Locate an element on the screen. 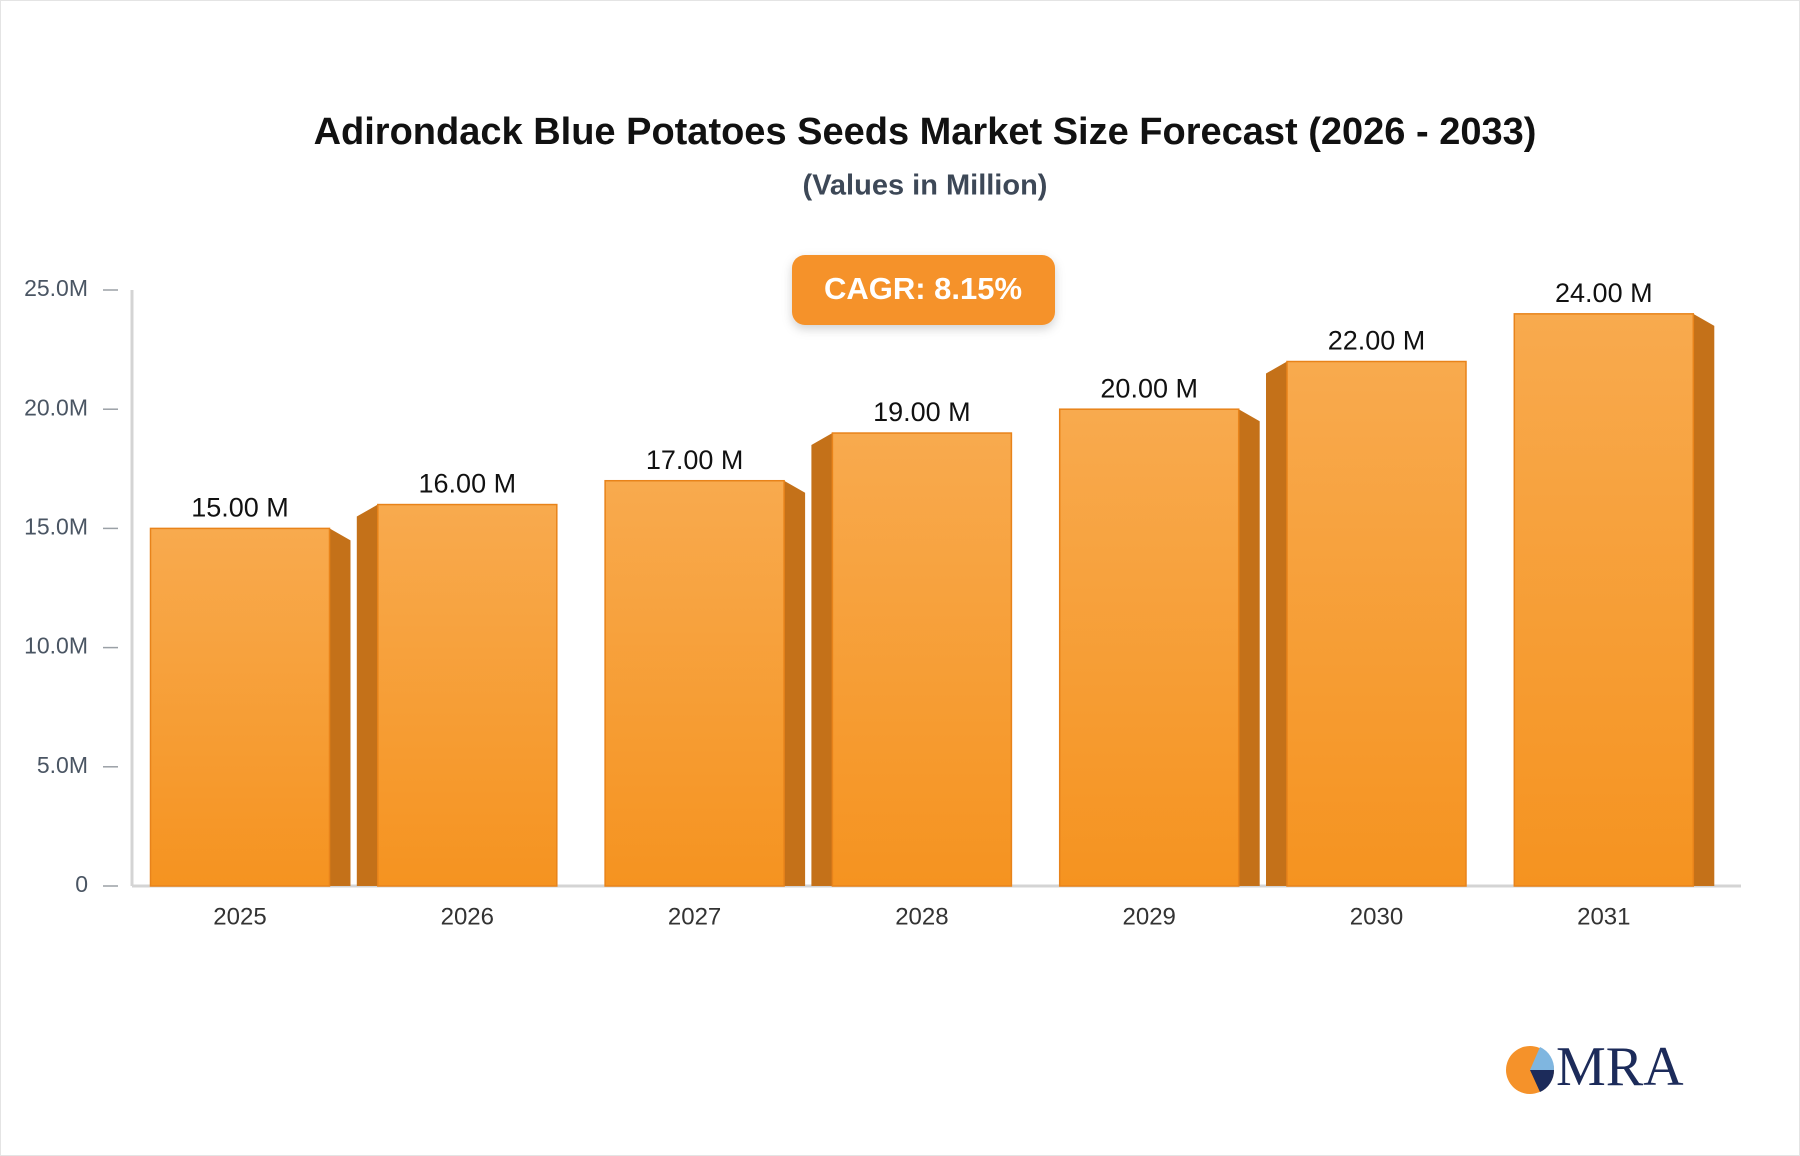  logo: MRA is located at coordinates (1595, 1067).